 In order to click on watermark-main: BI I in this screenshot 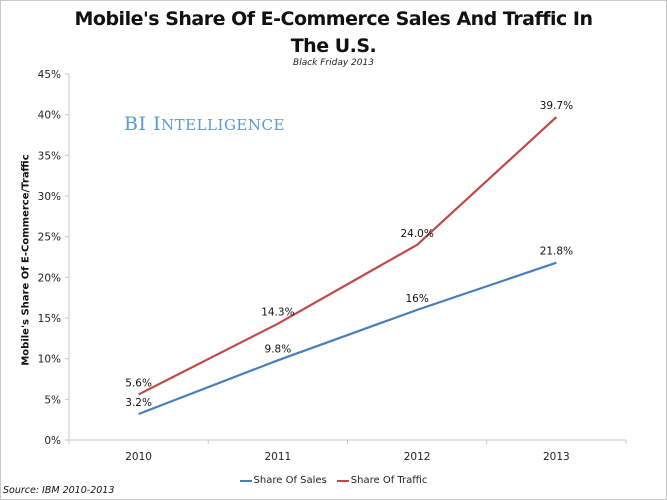, I will do `click(143, 124)`.